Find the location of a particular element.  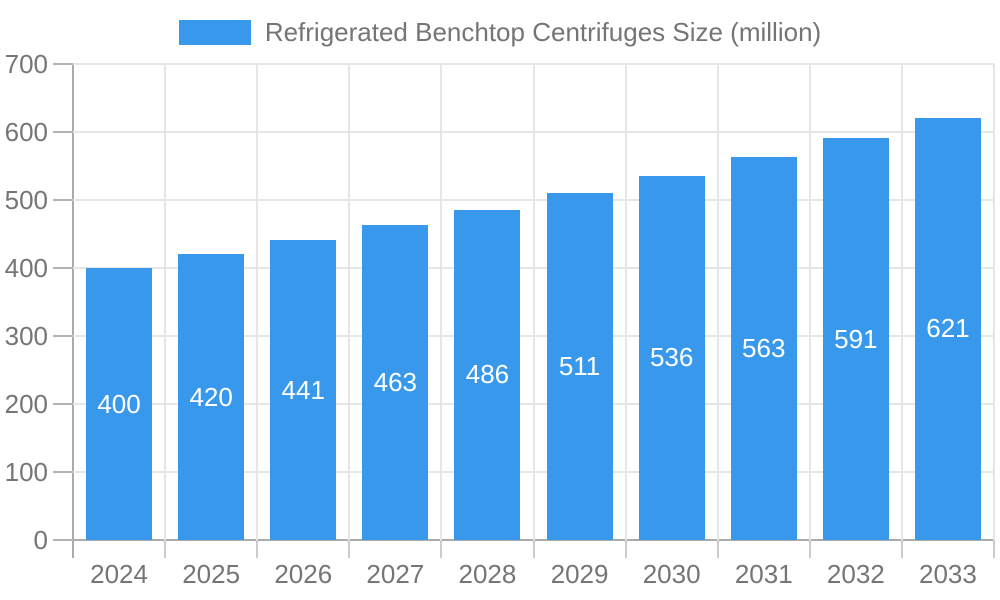

bar: 486 is located at coordinates (487, 374).